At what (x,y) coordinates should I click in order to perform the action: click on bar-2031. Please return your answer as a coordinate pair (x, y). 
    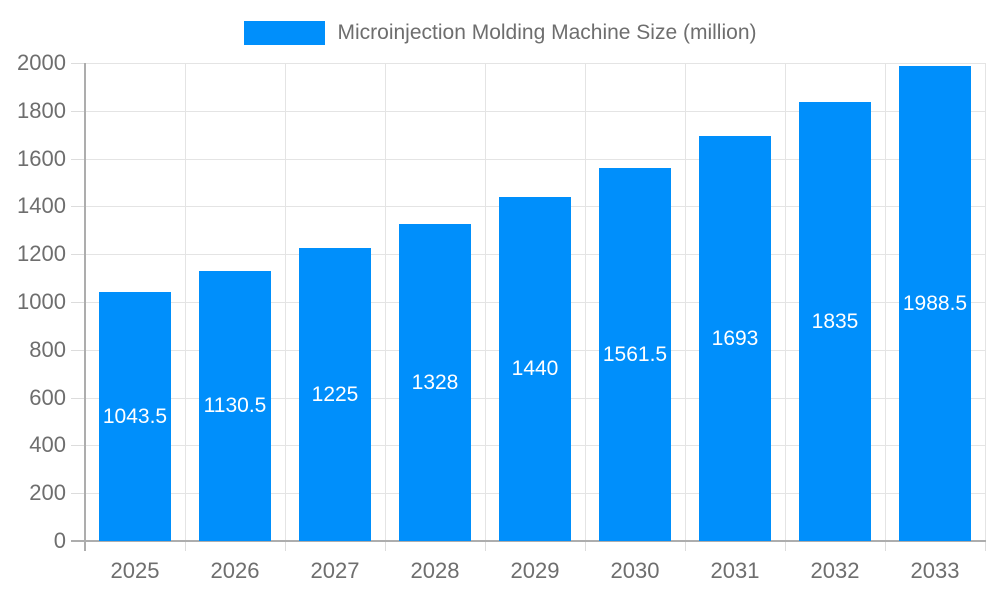
    Looking at the image, I should click on (735, 338).